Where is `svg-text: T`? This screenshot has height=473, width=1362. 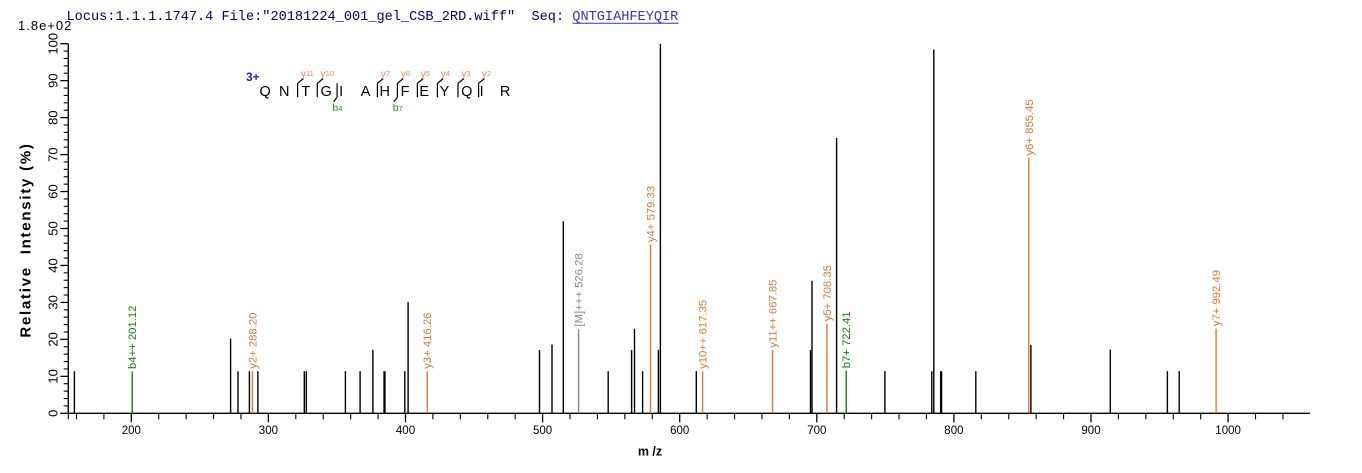 svg-text: T is located at coordinates (305, 92).